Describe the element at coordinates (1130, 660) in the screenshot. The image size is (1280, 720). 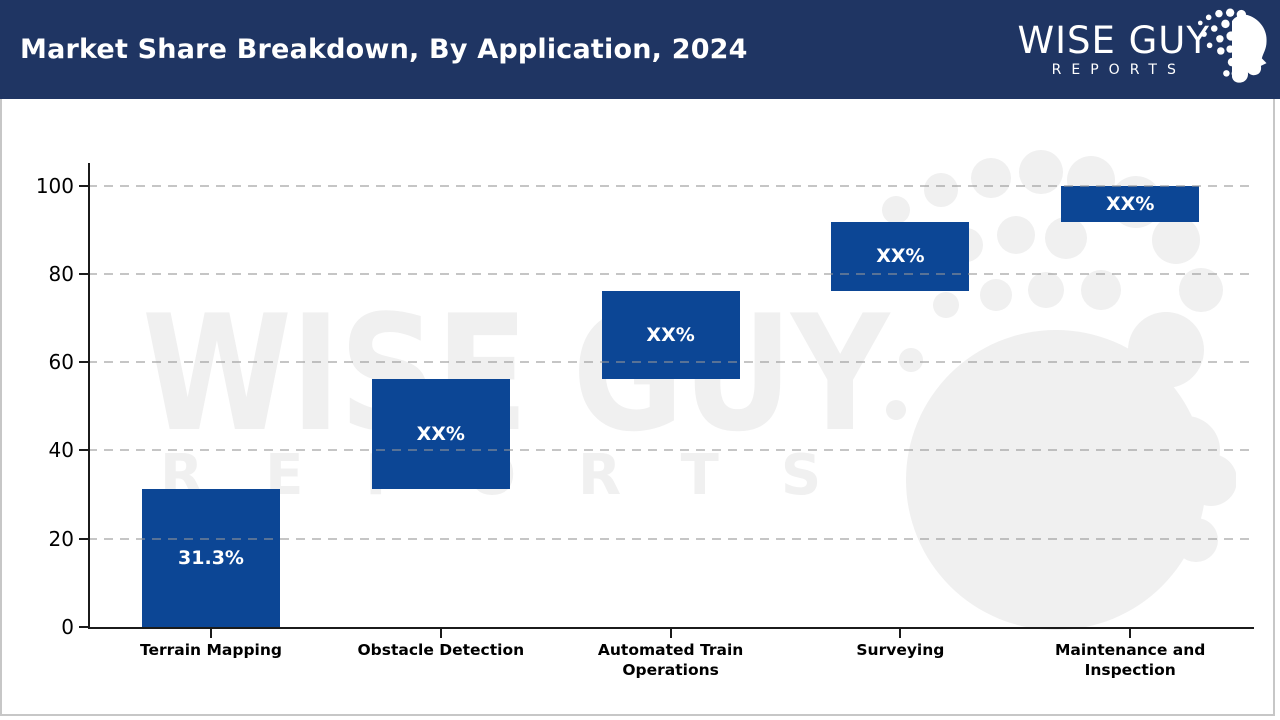
I see `x-tick-label-maintenance-and-inspection: Maintenance and Inspection` at that location.